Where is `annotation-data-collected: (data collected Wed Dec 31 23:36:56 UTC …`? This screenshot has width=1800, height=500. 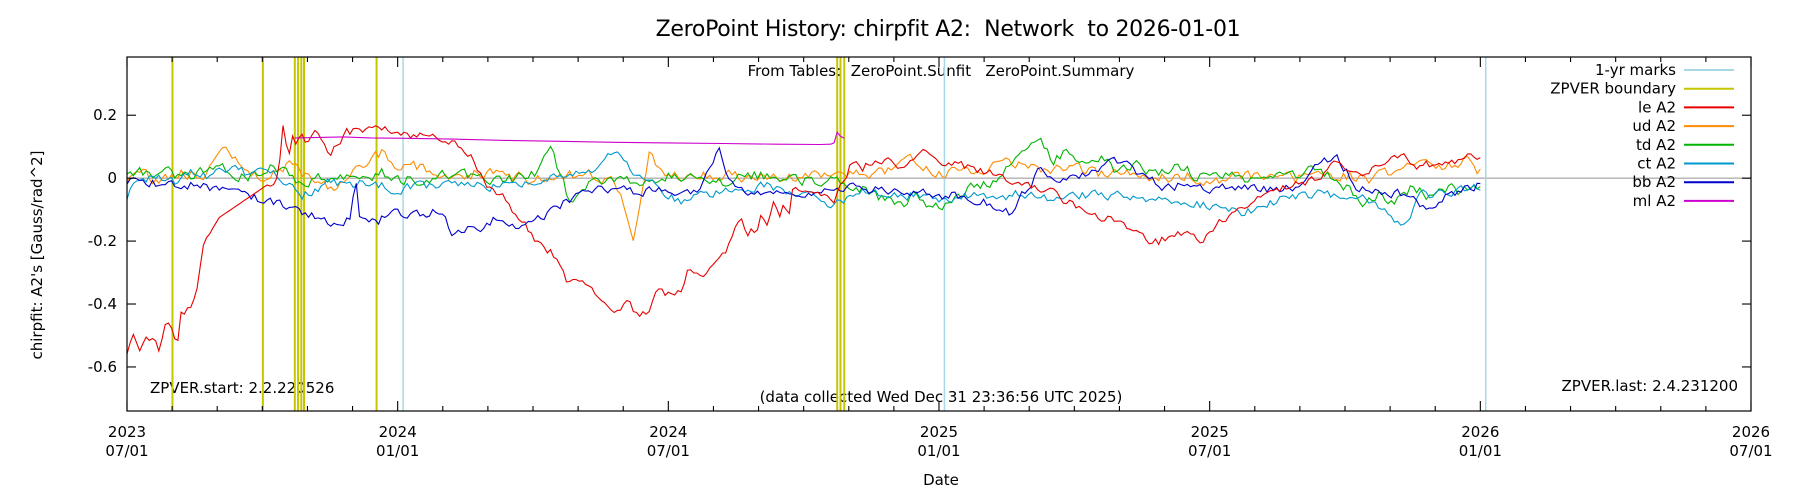
annotation-data-collected: (data collected Wed Dec 31 23:36:56 UTC … is located at coordinates (941, 397).